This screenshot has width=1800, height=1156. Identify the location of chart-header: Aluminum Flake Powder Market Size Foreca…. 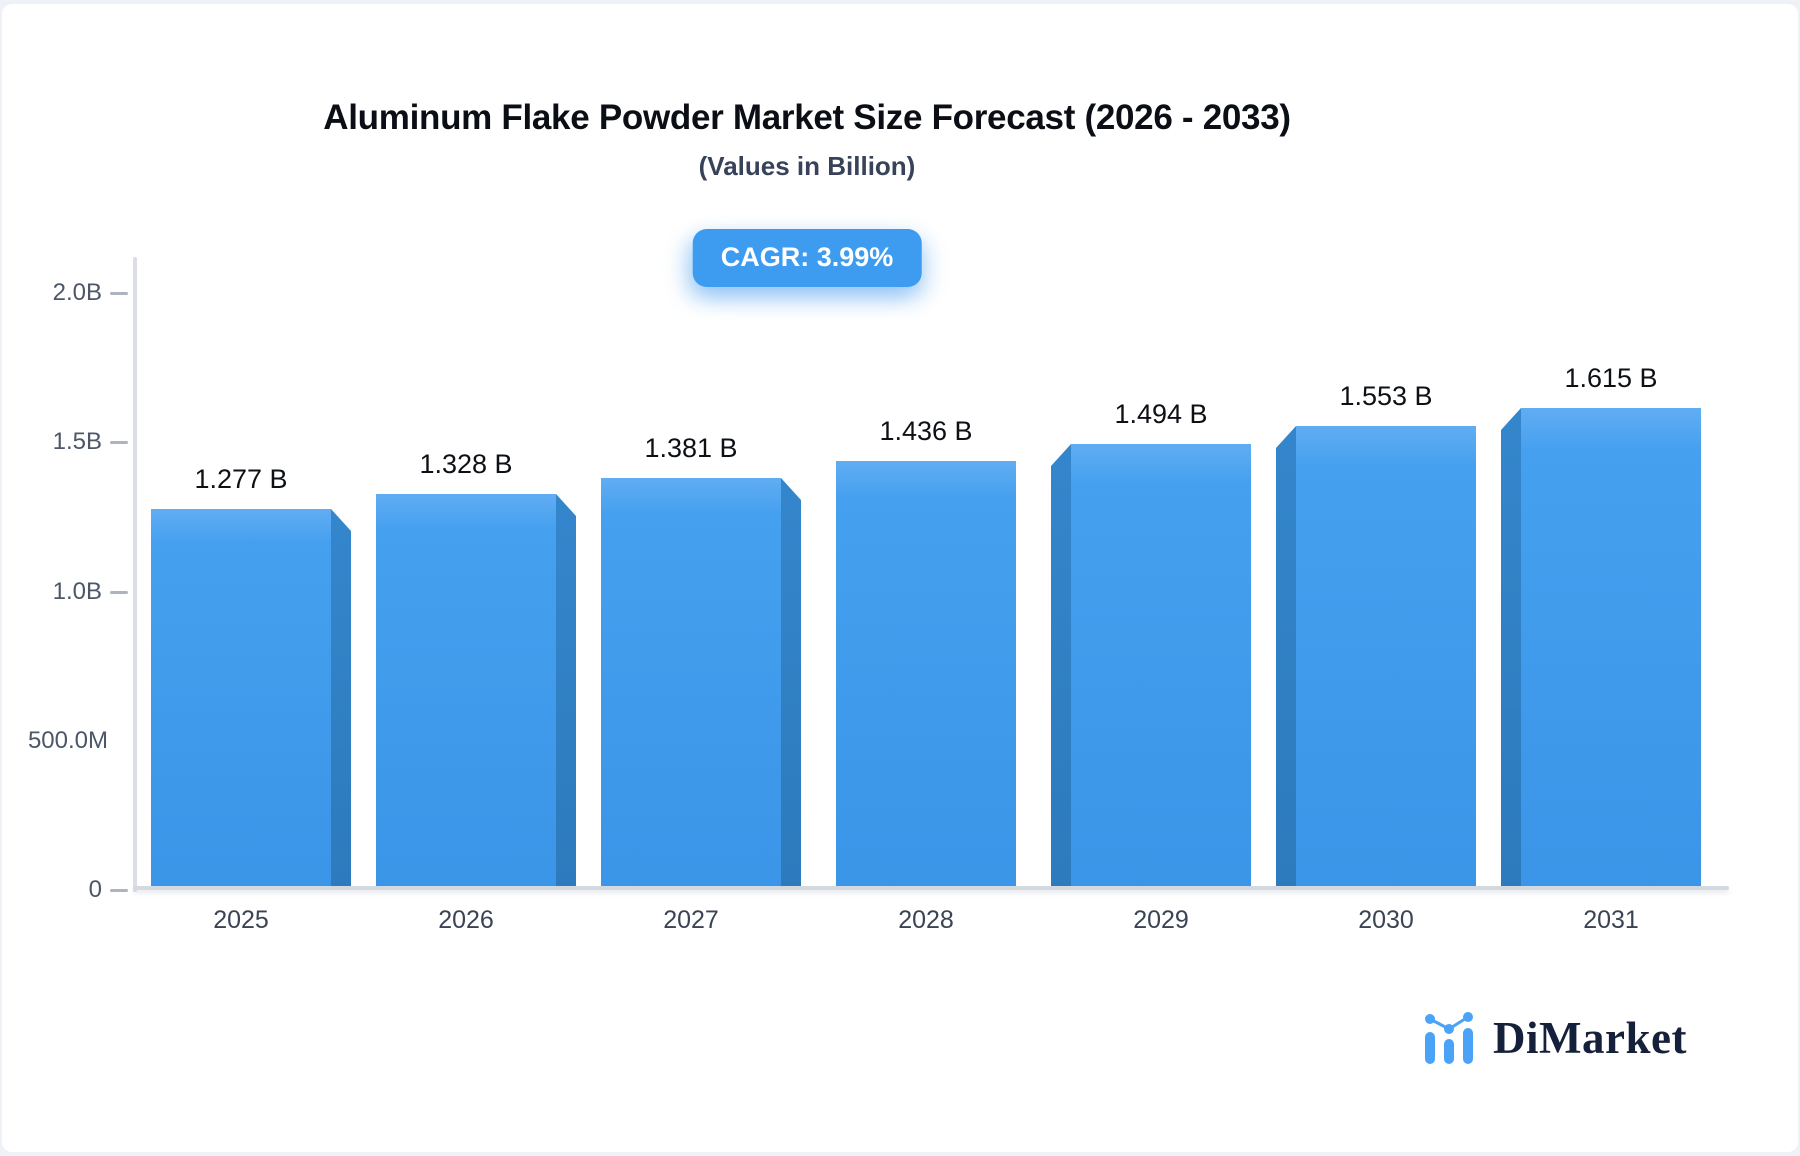
(807, 140).